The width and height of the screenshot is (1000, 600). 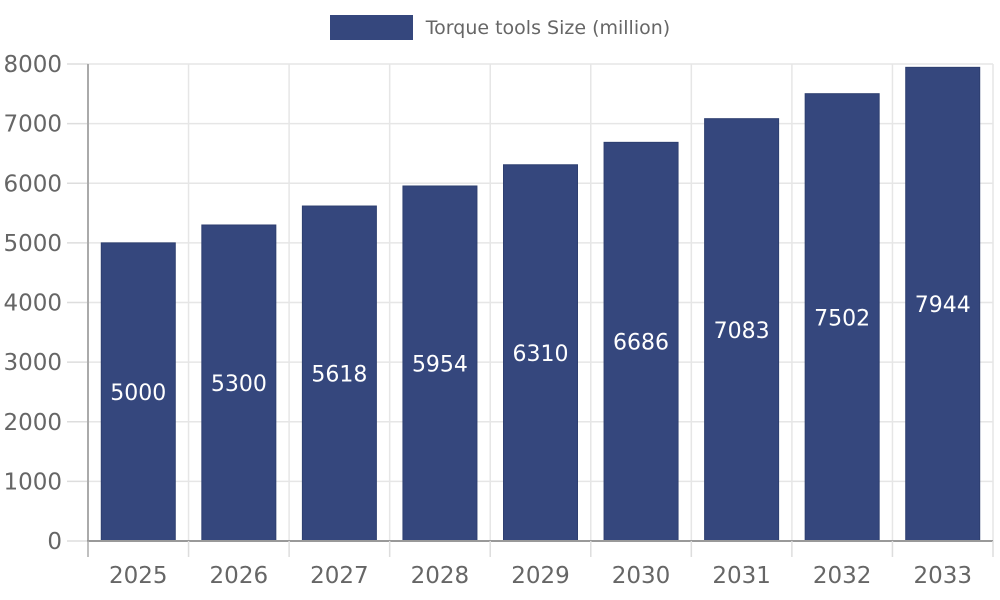 I want to click on bar-value-label: 5300, so click(x=239, y=384).